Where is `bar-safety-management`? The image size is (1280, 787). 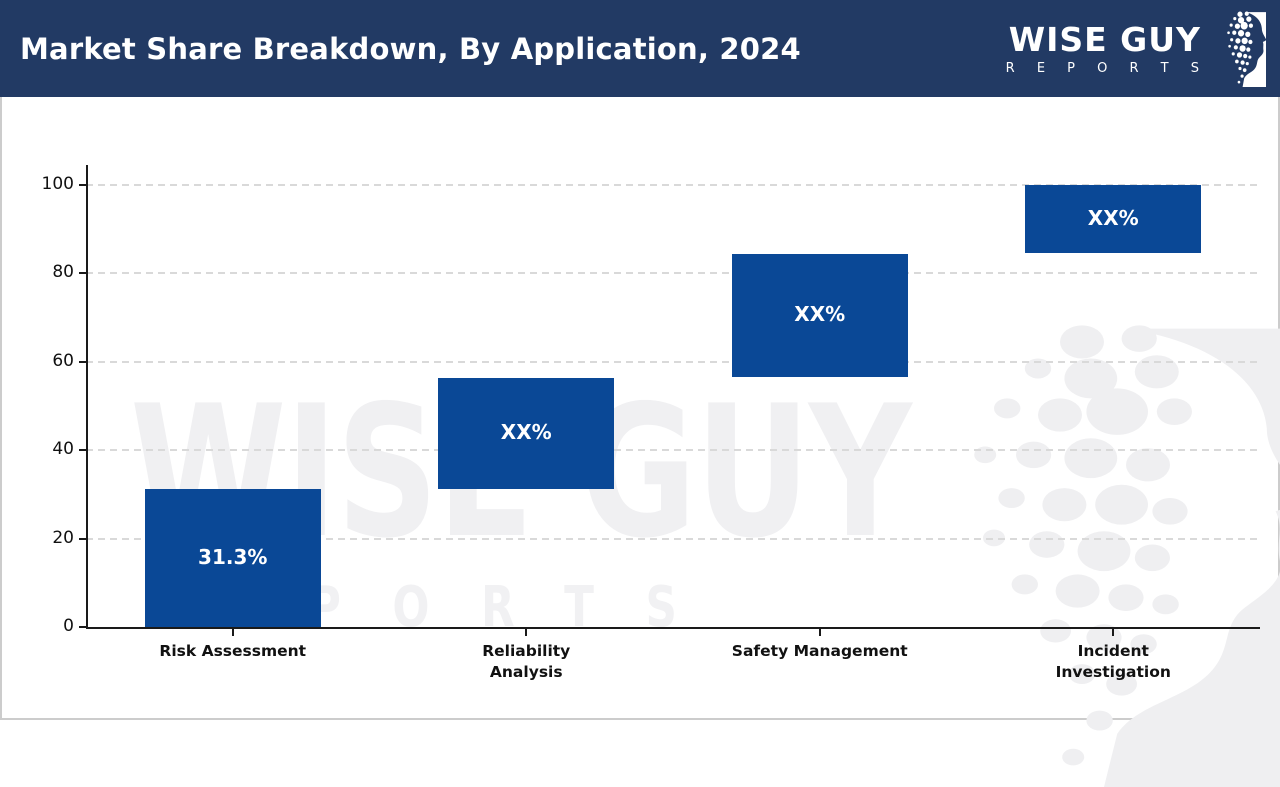
bar-safety-management is located at coordinates (819, 315).